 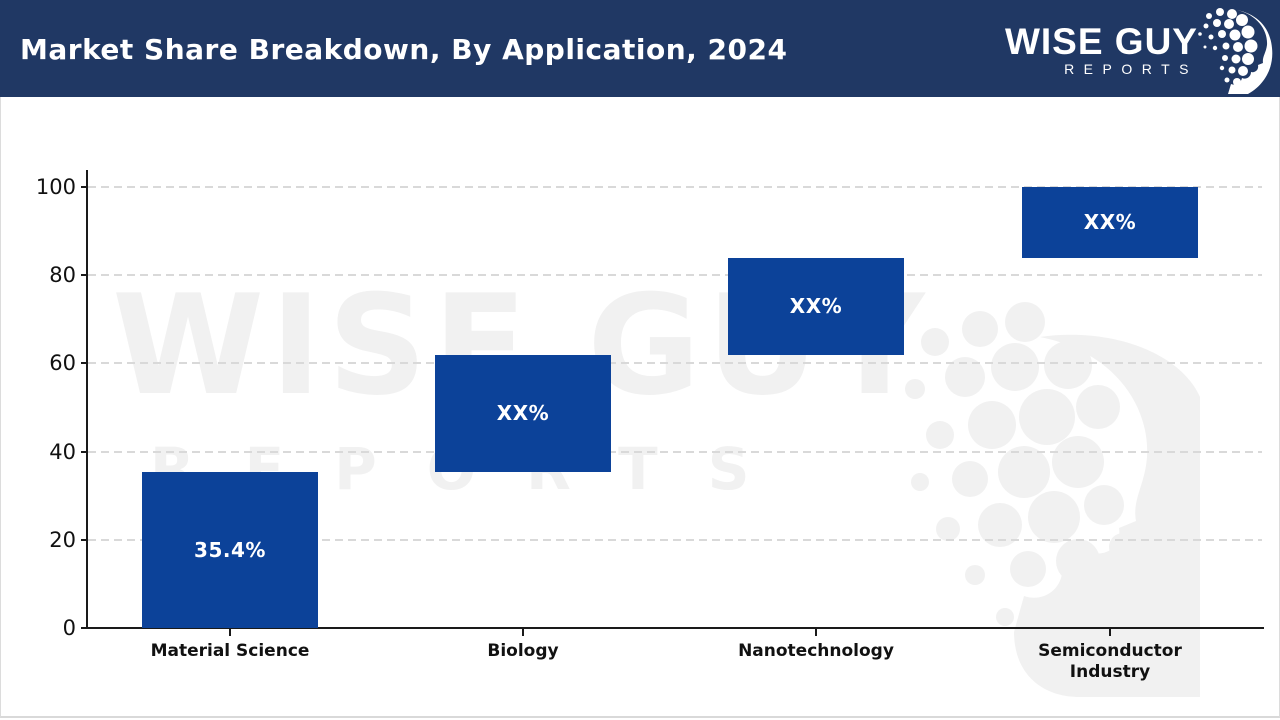 What do you see at coordinates (1110, 661) in the screenshot?
I see `x-category-label: Semiconductor Industry` at bounding box center [1110, 661].